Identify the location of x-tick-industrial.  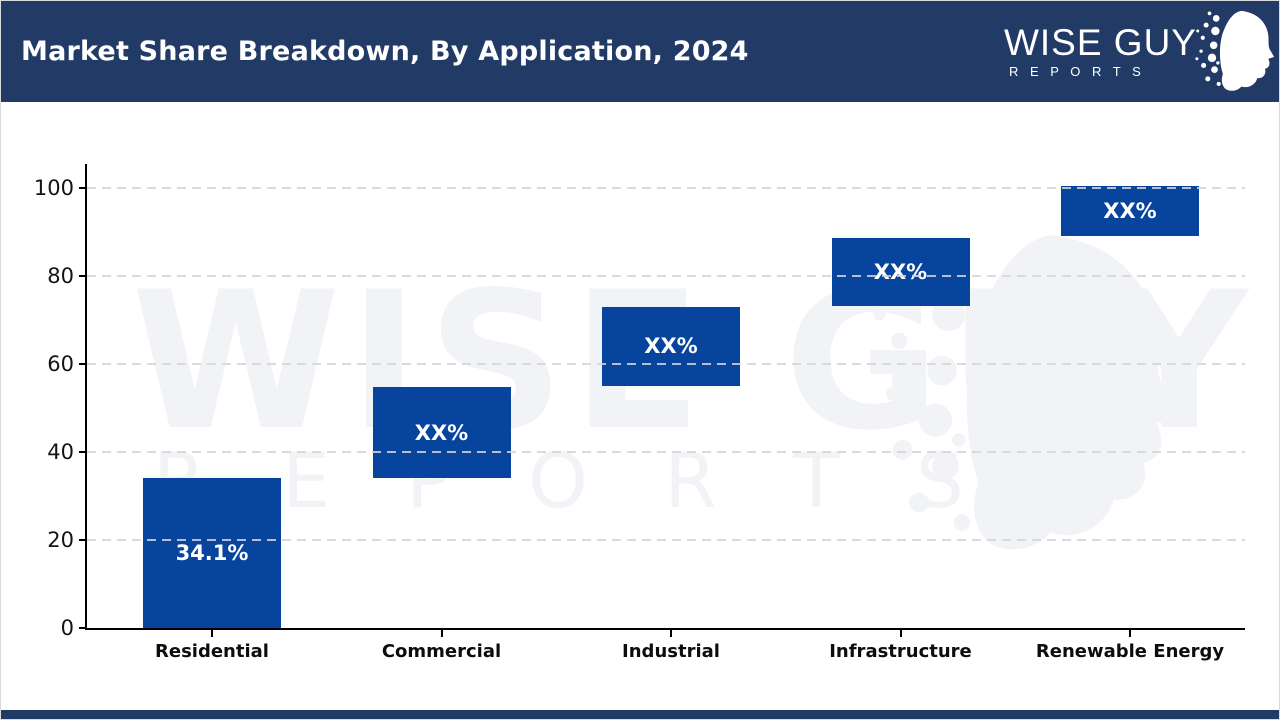
(671, 633).